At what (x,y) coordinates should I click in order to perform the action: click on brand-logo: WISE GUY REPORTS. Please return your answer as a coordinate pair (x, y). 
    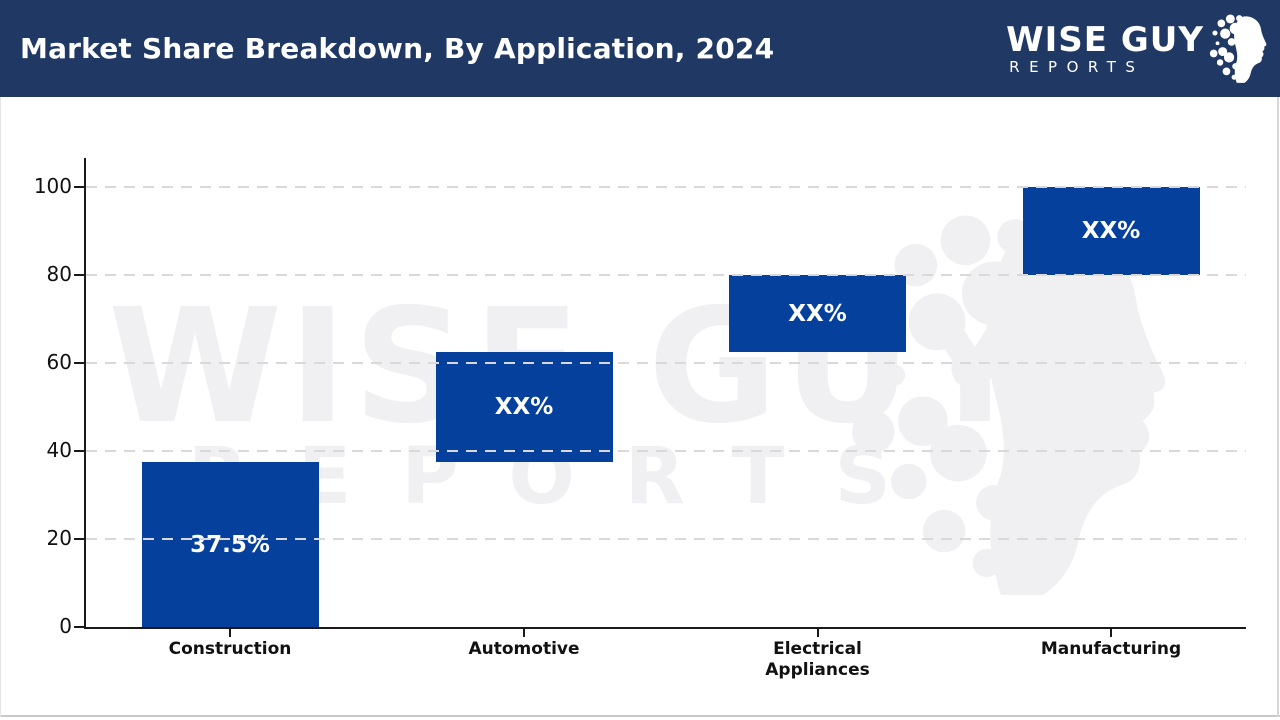
    Looking at the image, I should click on (1143, 49).